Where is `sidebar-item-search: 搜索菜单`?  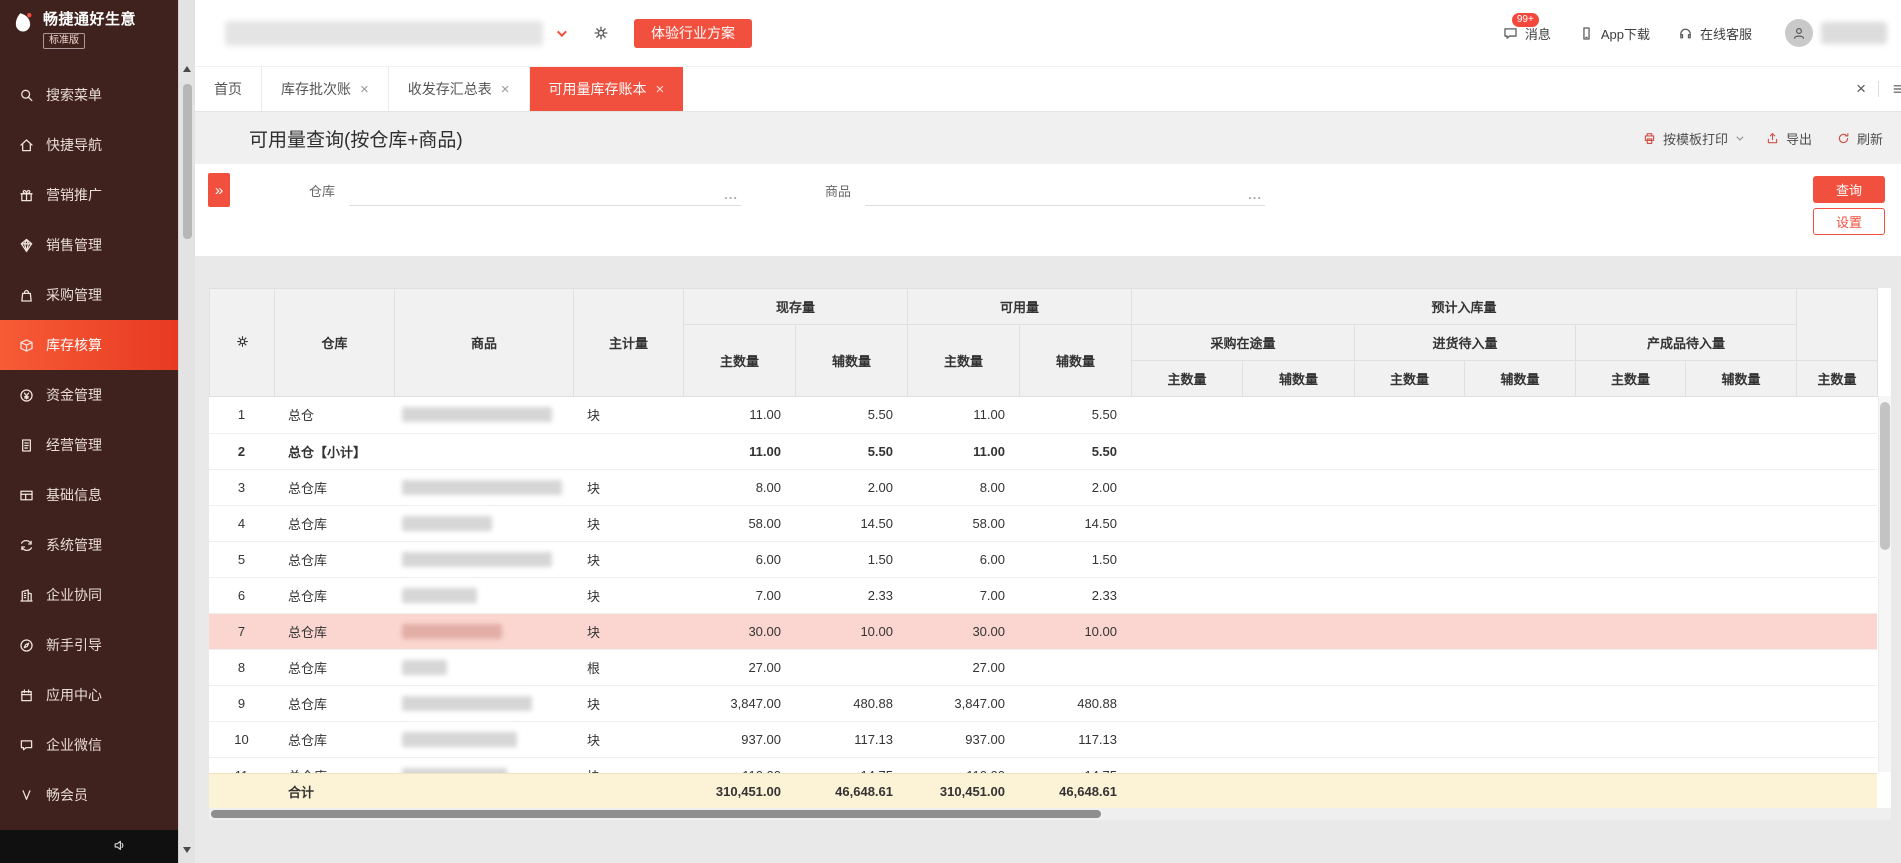
sidebar-item-search: 搜索菜单 is located at coordinates (89, 95).